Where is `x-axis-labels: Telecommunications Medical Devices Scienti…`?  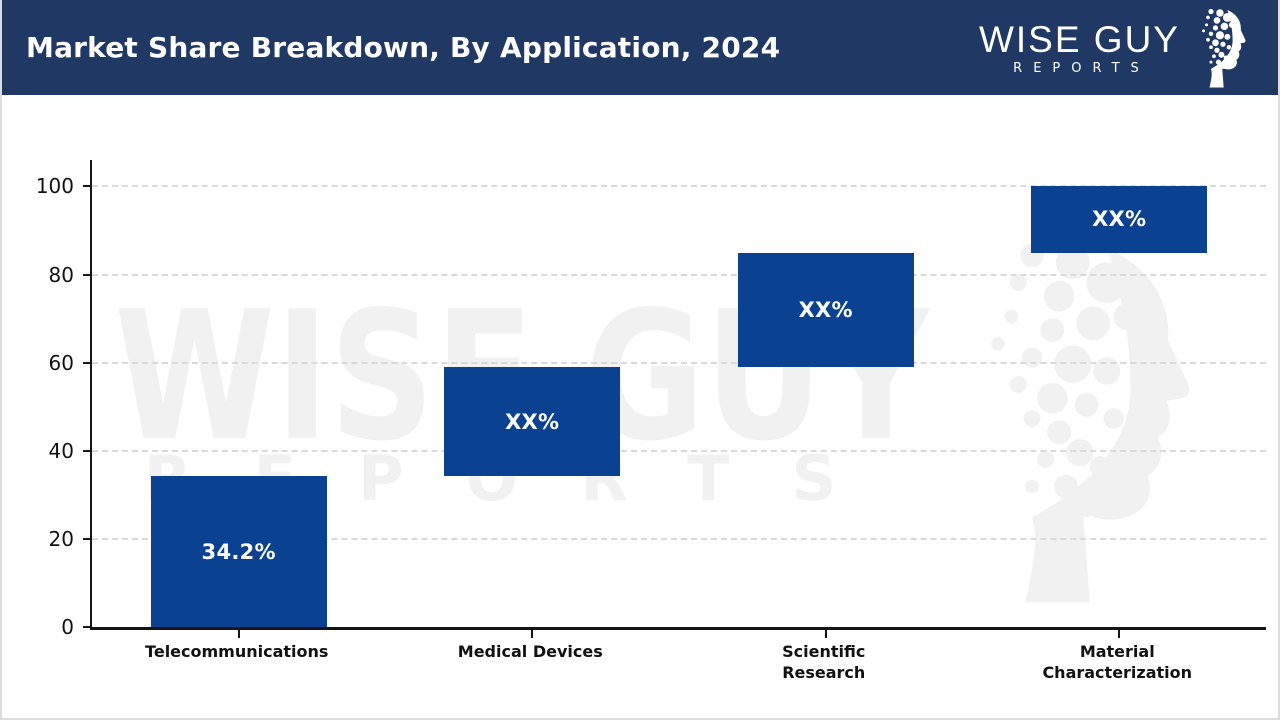 x-axis-labels: Telecommunications Medical Devices Scienti… is located at coordinates (677, 672).